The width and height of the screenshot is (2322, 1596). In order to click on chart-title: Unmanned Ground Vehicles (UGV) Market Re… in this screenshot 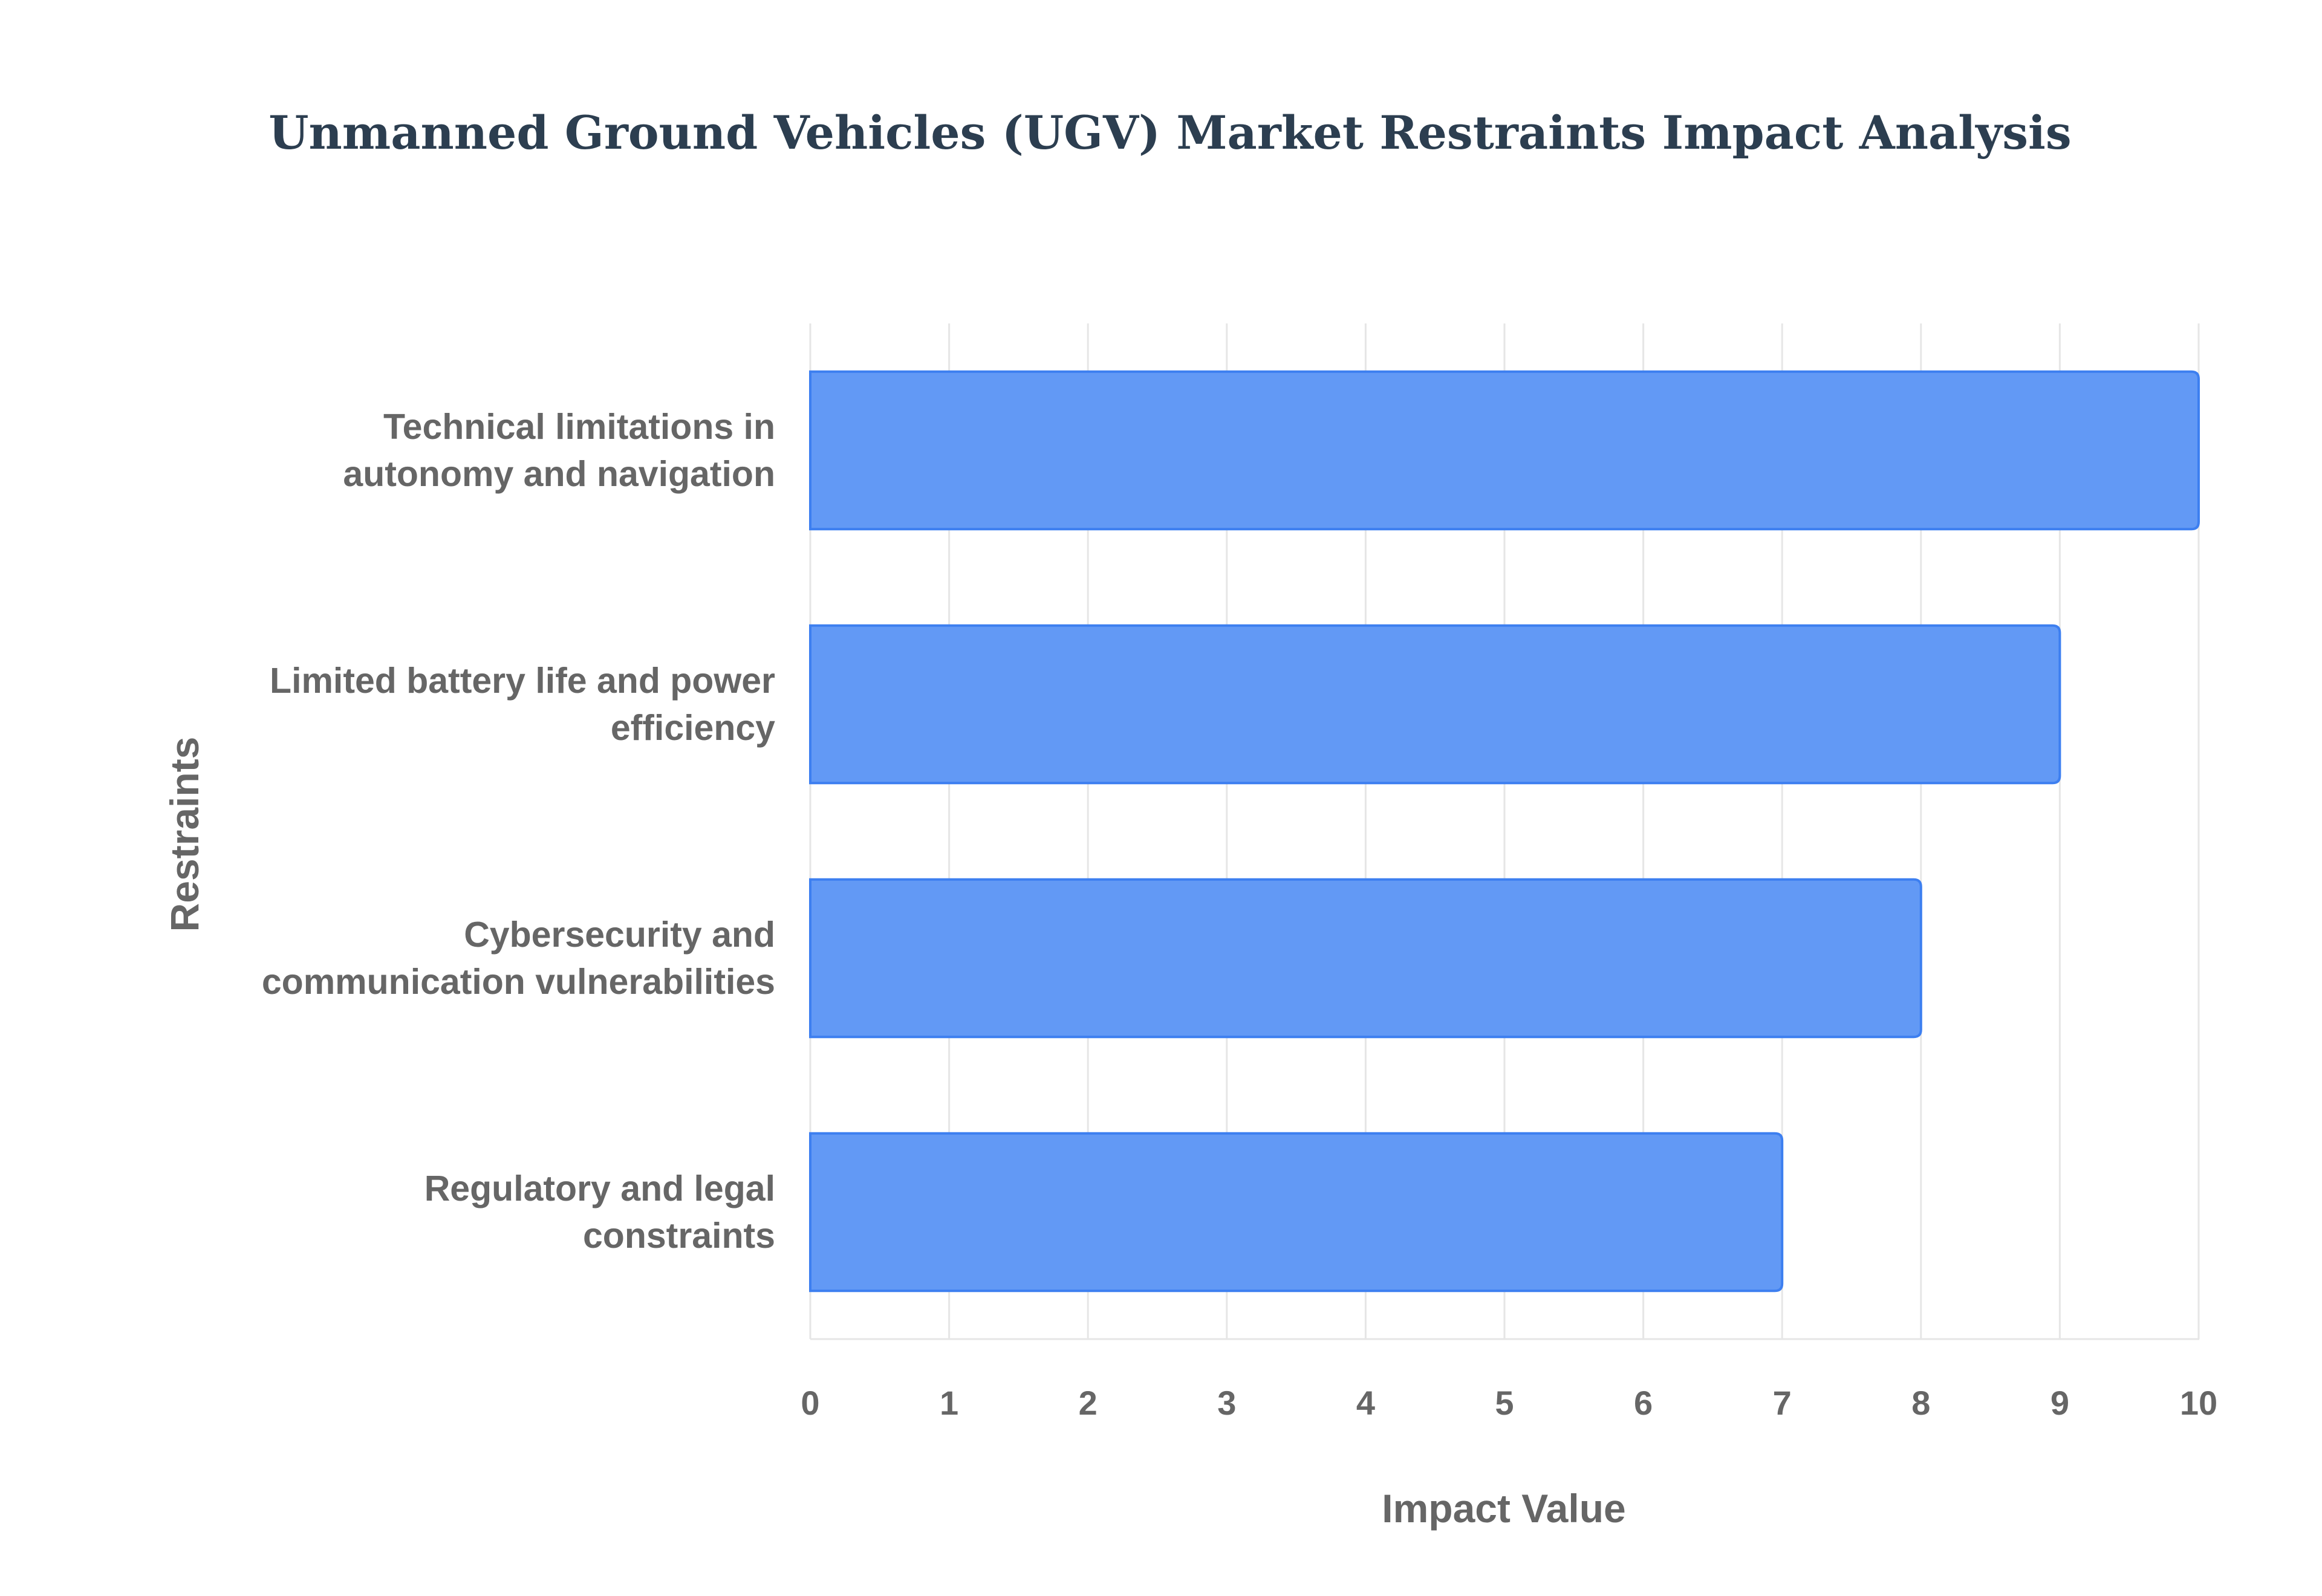, I will do `click(1170, 133)`.